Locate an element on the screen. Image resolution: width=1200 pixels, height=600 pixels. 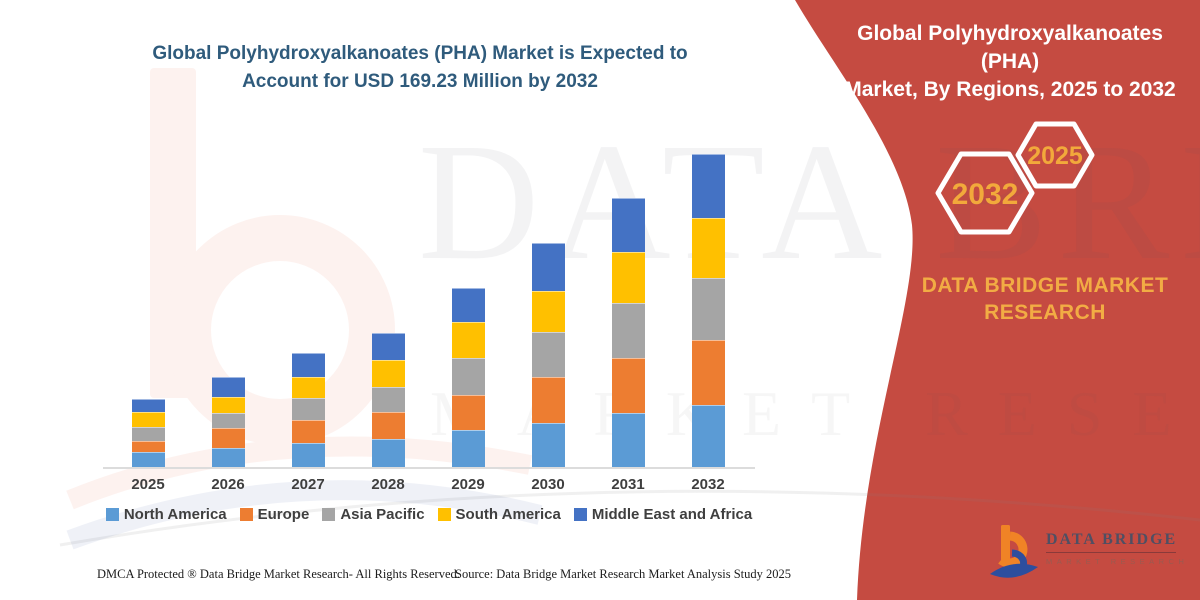
bar-segment-2027-middle-east-and-africa is located at coordinates (308, 364).